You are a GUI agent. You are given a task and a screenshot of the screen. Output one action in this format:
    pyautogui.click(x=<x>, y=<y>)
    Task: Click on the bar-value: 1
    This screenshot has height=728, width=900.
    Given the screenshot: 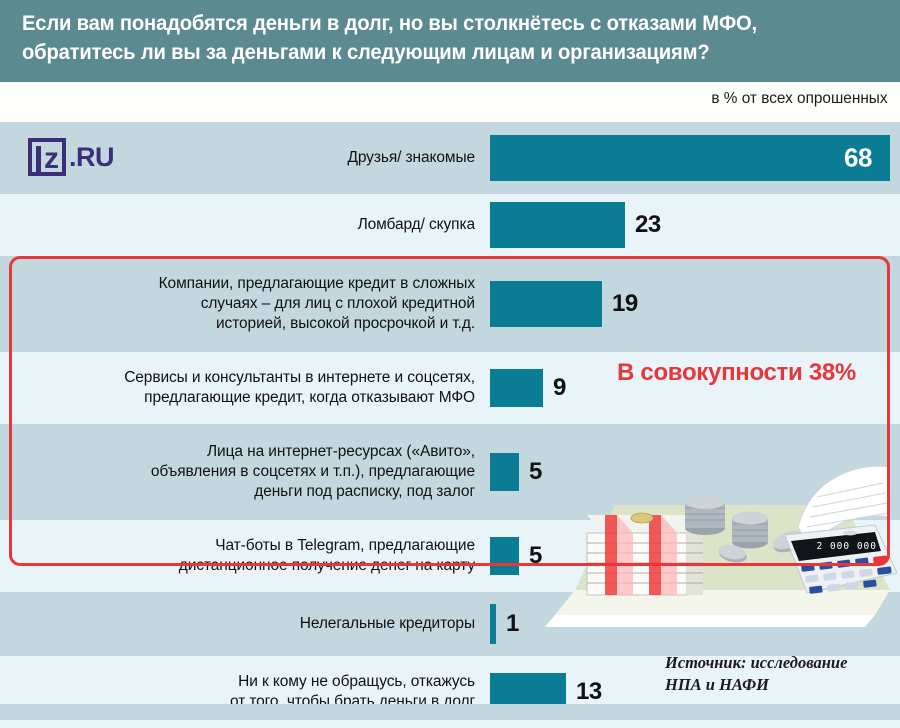 What is the action you would take?
    pyautogui.click(x=512, y=623)
    